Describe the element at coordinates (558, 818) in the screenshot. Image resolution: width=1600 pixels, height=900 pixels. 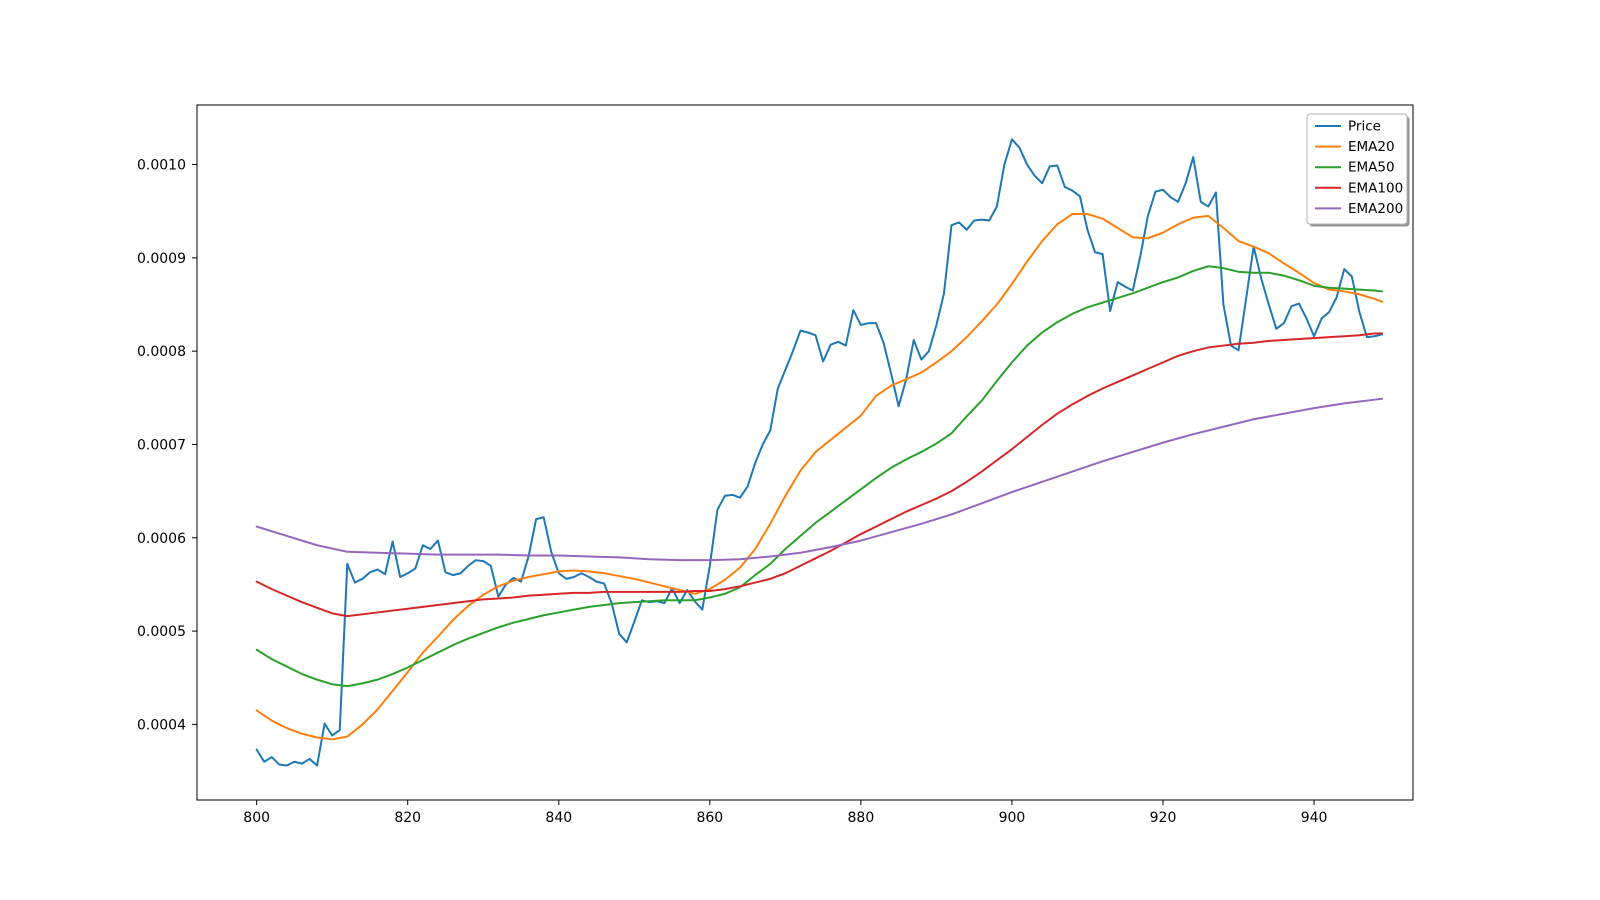
I see `x-tick-label: 840` at that location.